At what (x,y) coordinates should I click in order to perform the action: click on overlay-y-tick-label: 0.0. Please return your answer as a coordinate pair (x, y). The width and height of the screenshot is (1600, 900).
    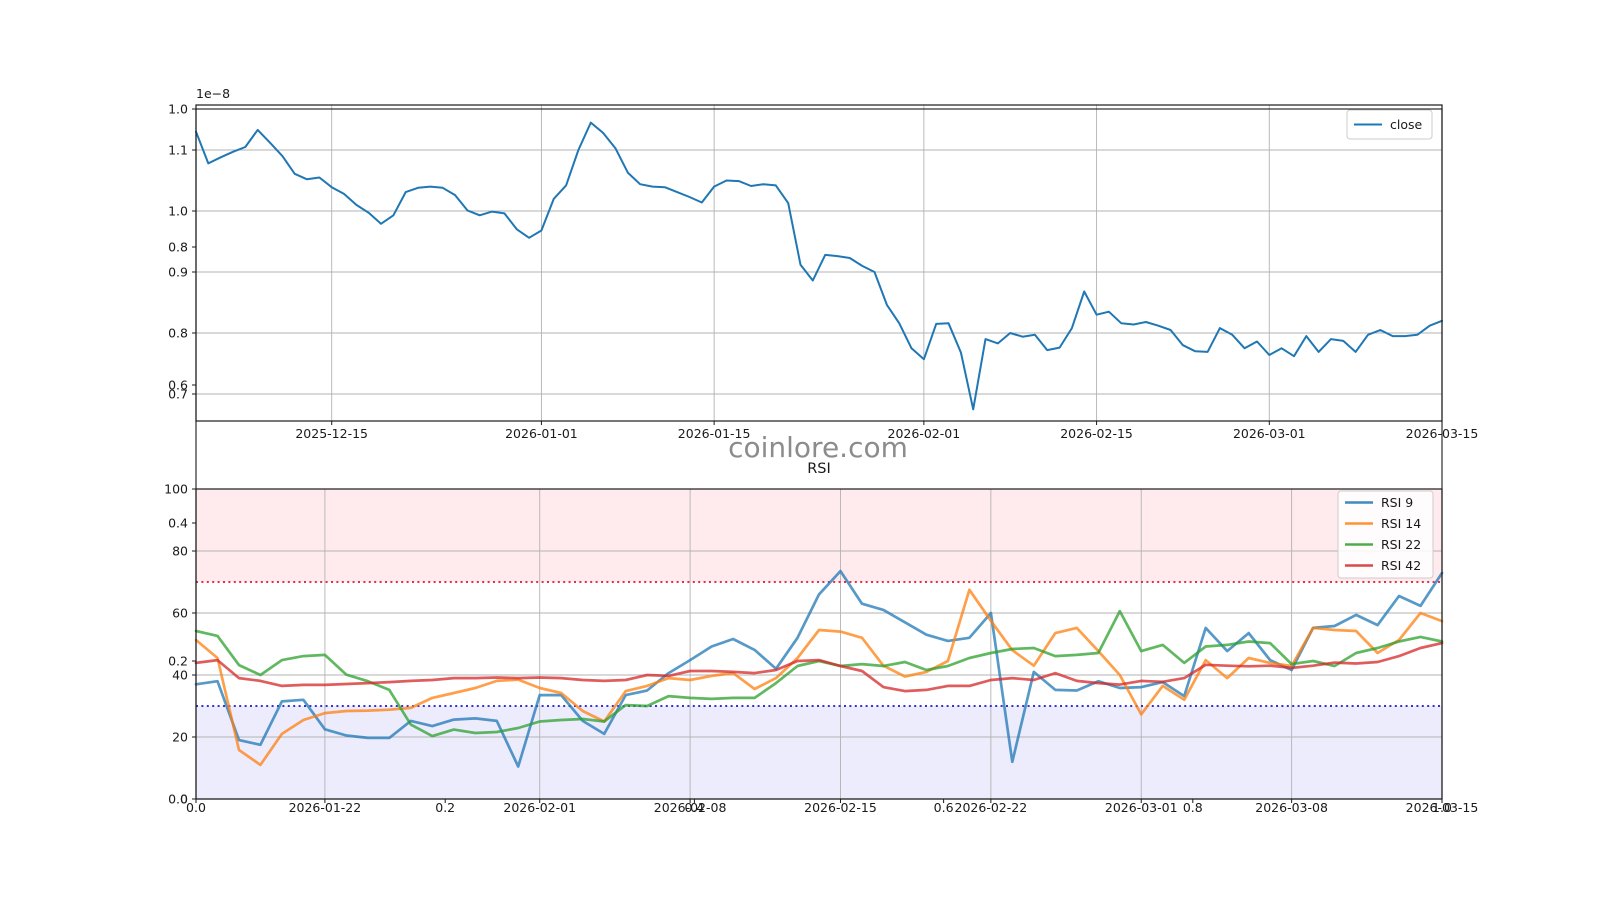
    Looking at the image, I should click on (178, 799).